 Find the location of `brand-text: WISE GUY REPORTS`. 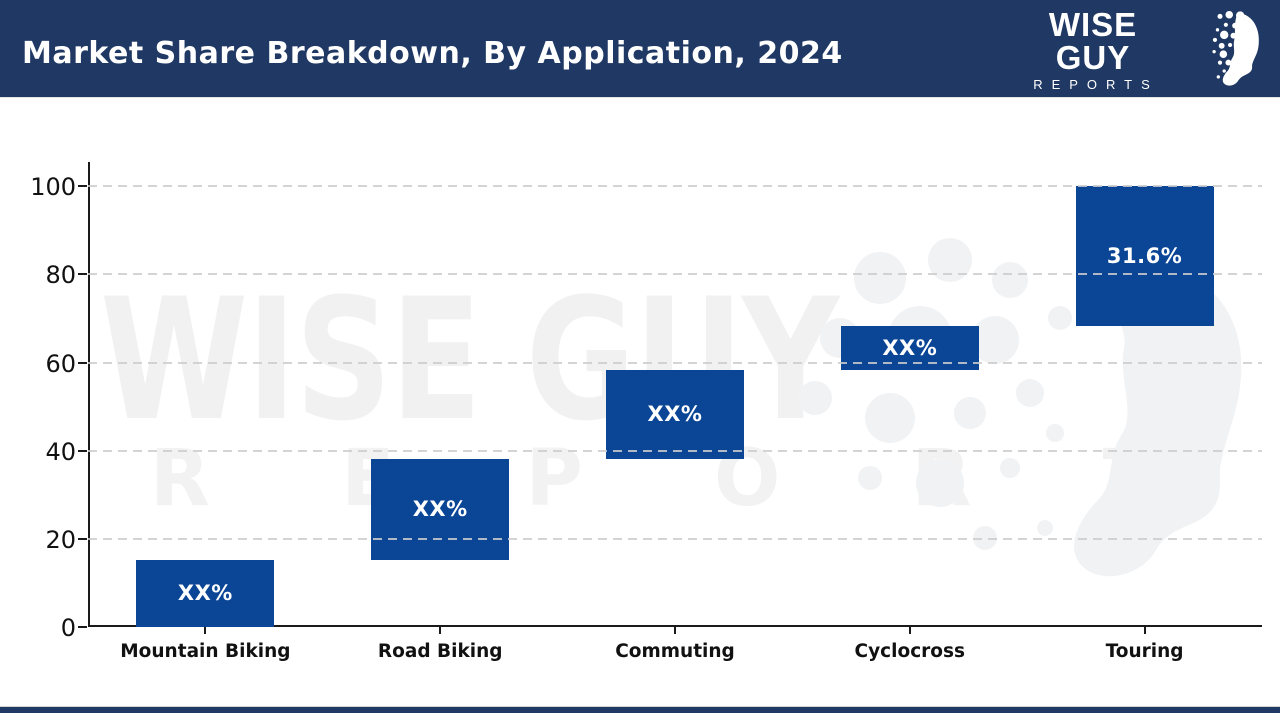

brand-text: WISE GUY REPORTS is located at coordinates (1093, 50).